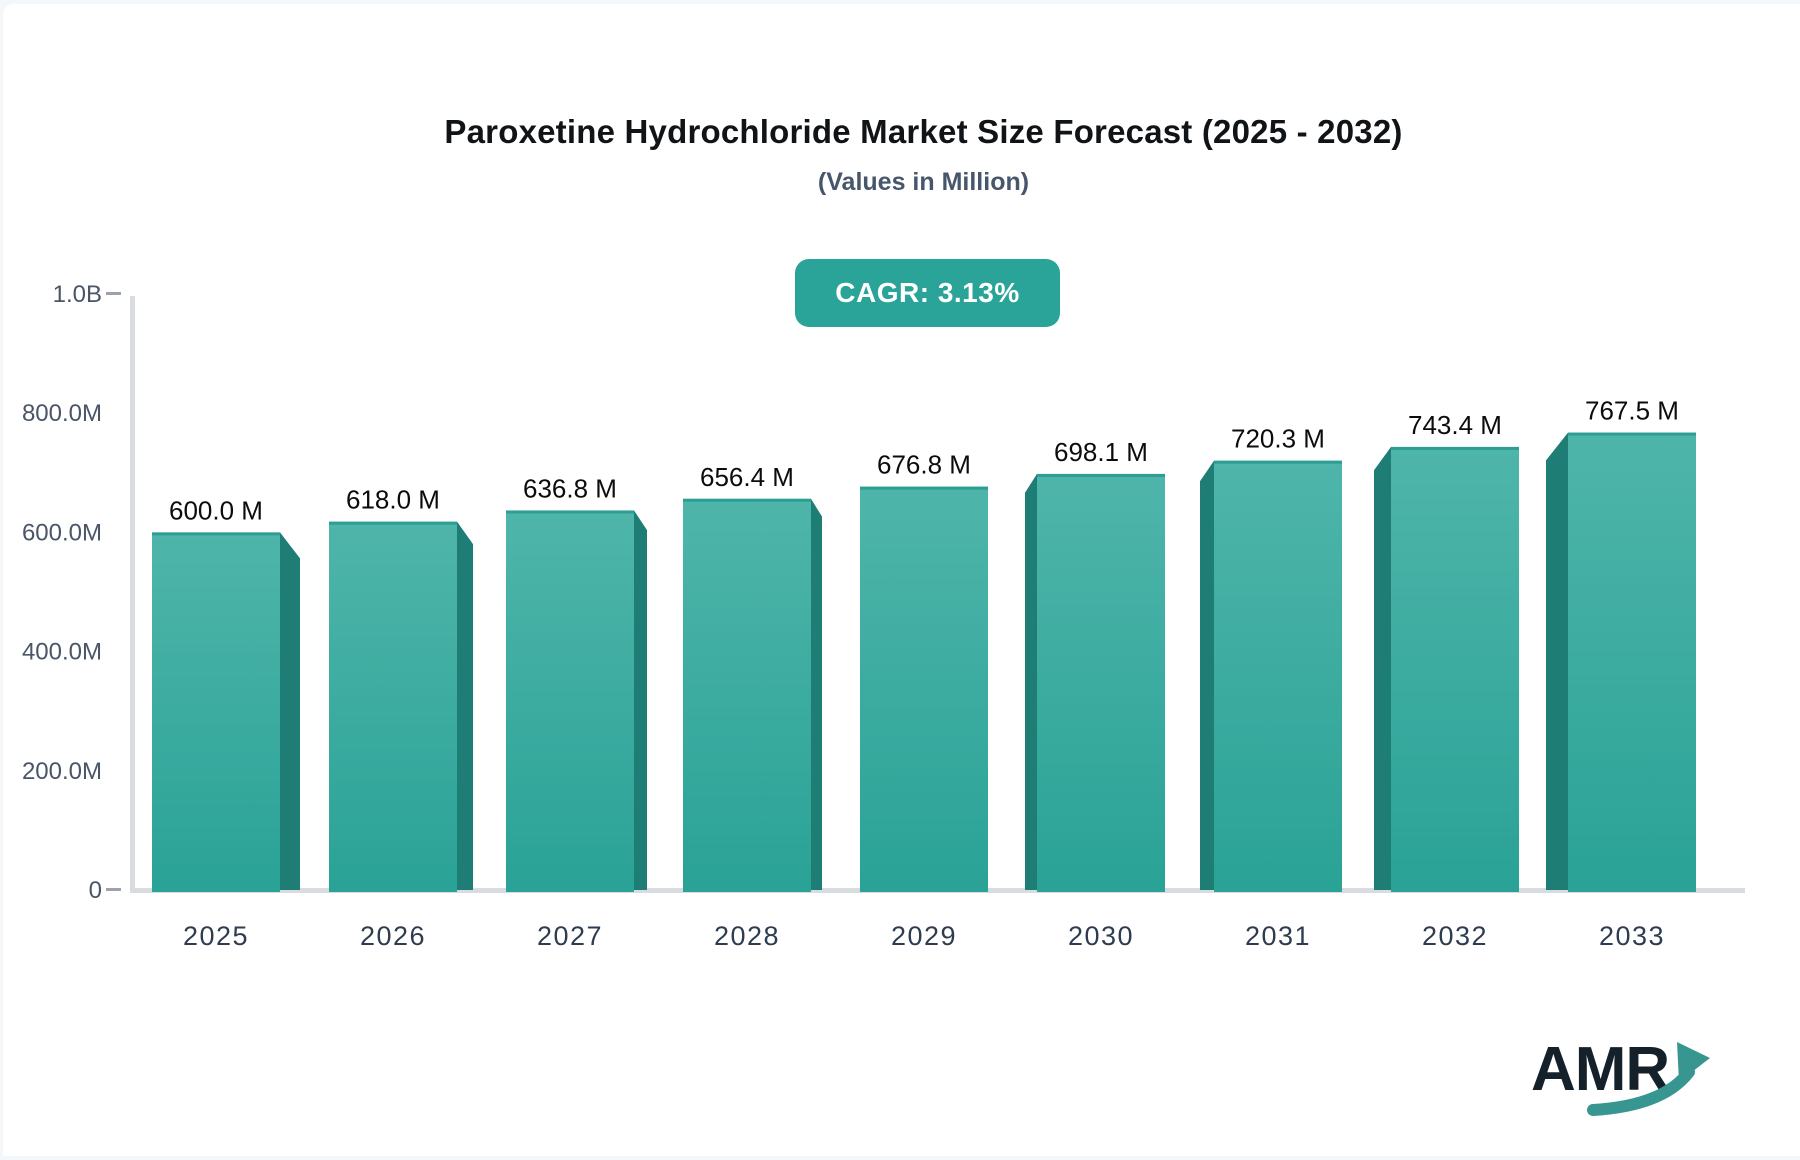 Image resolution: width=1800 pixels, height=1160 pixels. What do you see at coordinates (216, 936) in the screenshot?
I see `x-tick-label: 2025` at bounding box center [216, 936].